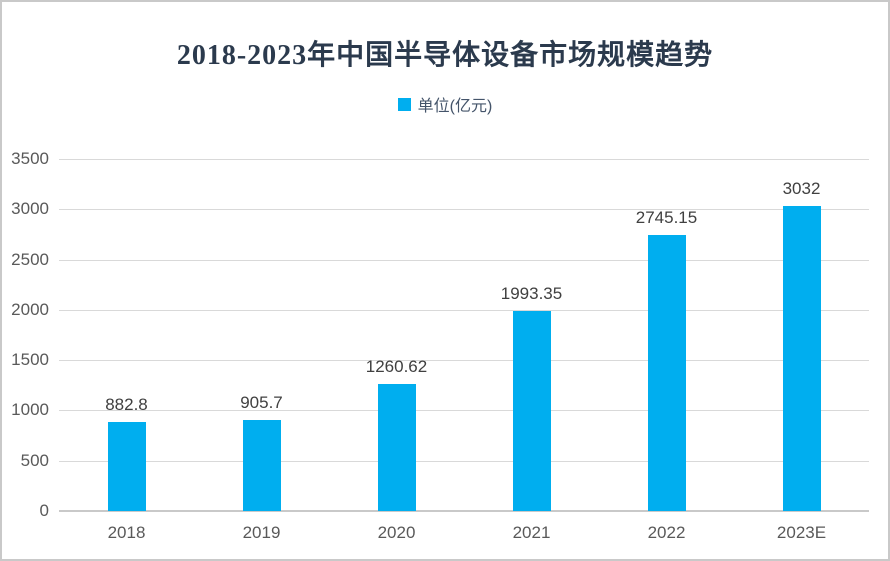  I want to click on y-tick-label: 3000, so click(30, 209).